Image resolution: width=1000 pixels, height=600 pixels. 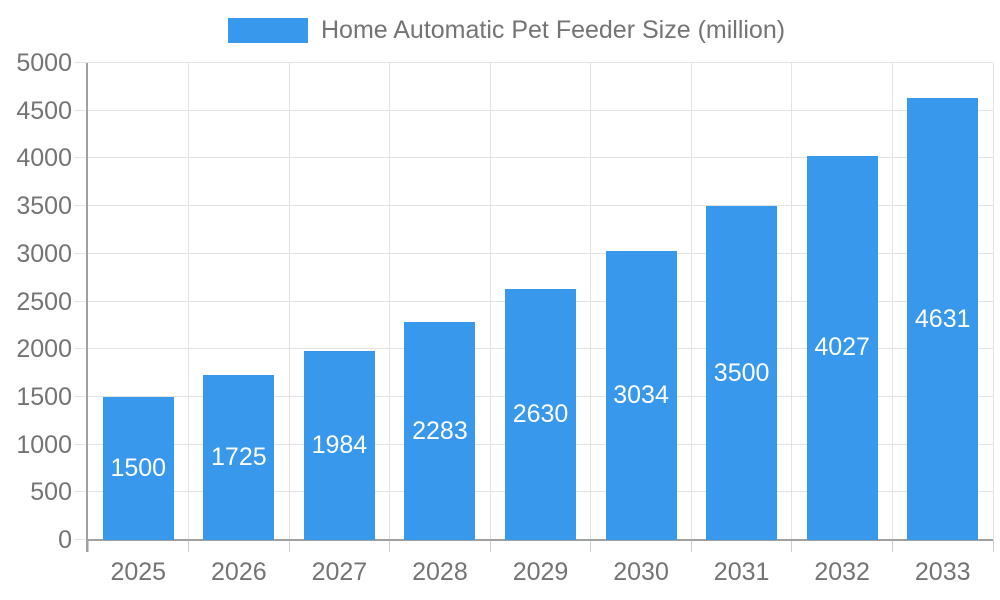 I want to click on x-axis-line, so click(x=539, y=540).